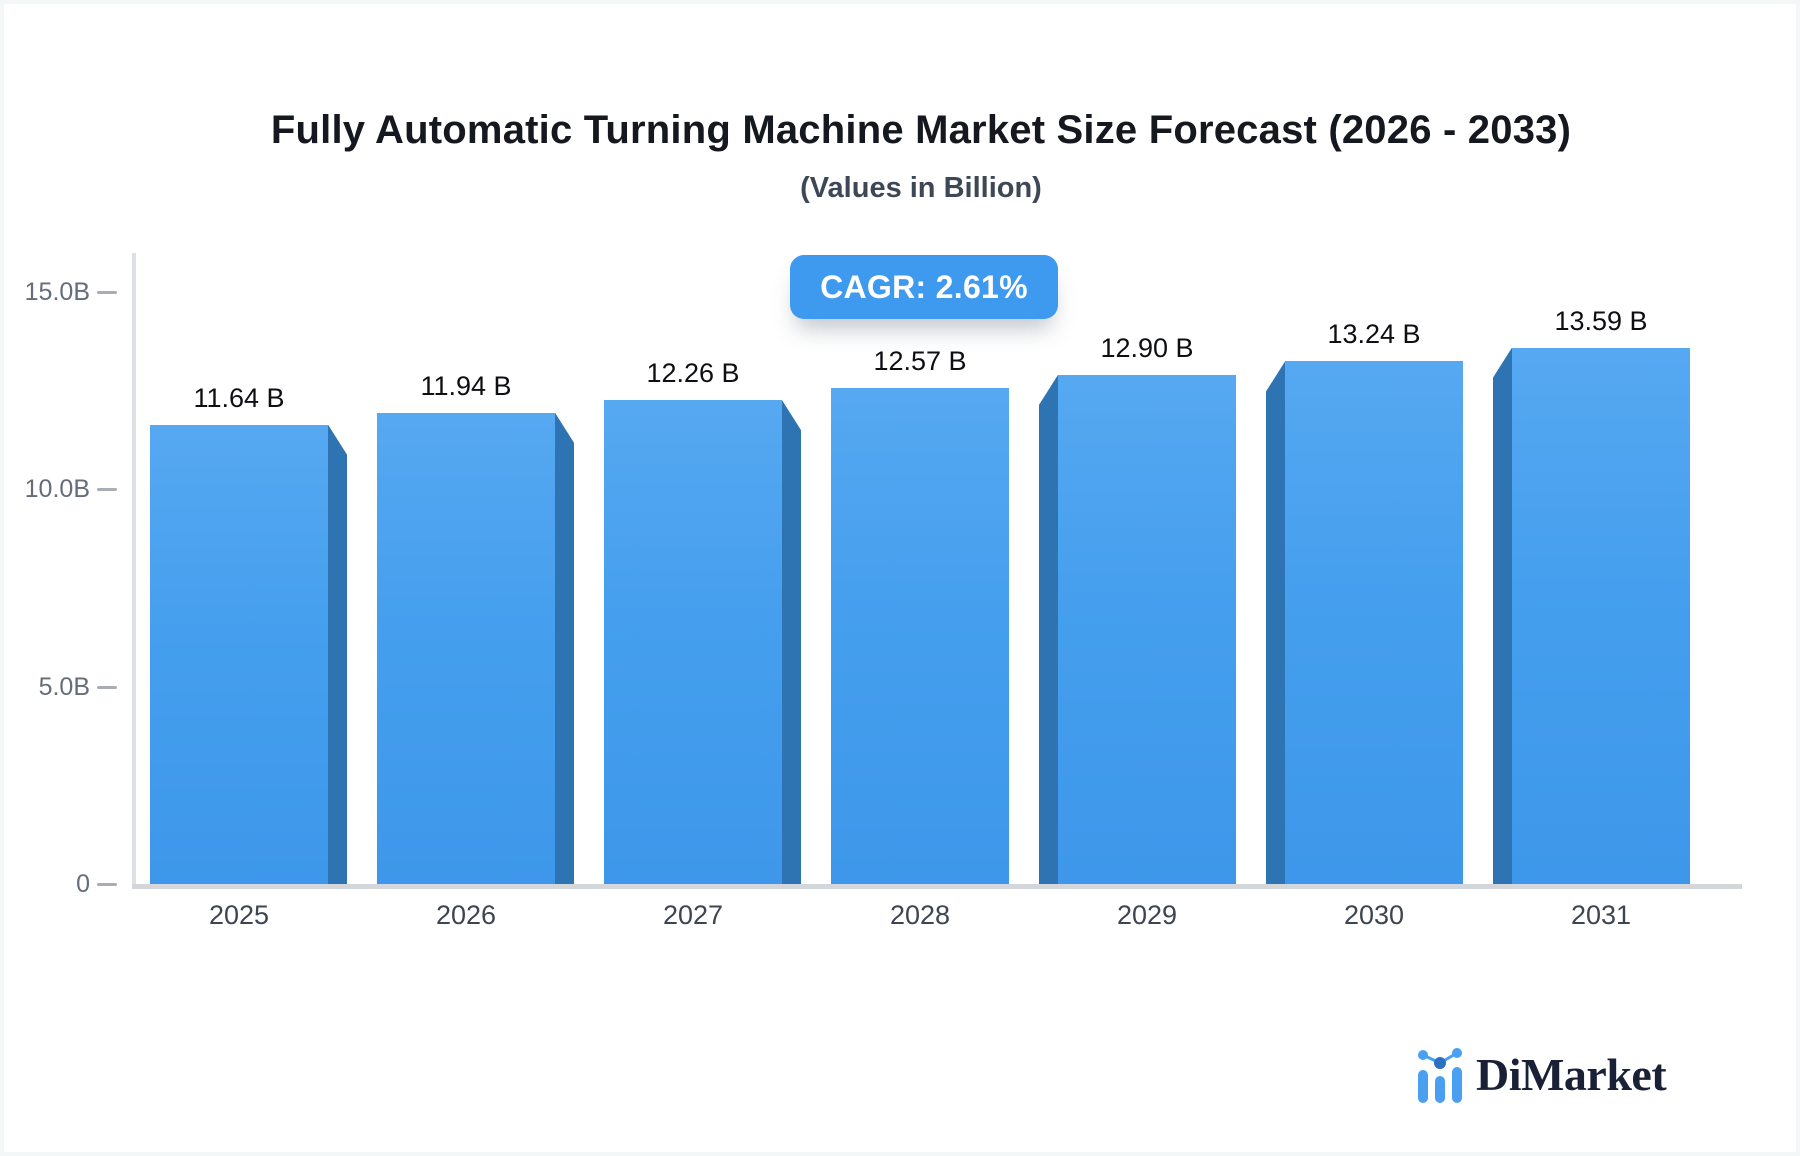 The width and height of the screenshot is (1800, 1156). Describe the element at coordinates (64, 686) in the screenshot. I see `y-tick-label: 5.0B` at that location.